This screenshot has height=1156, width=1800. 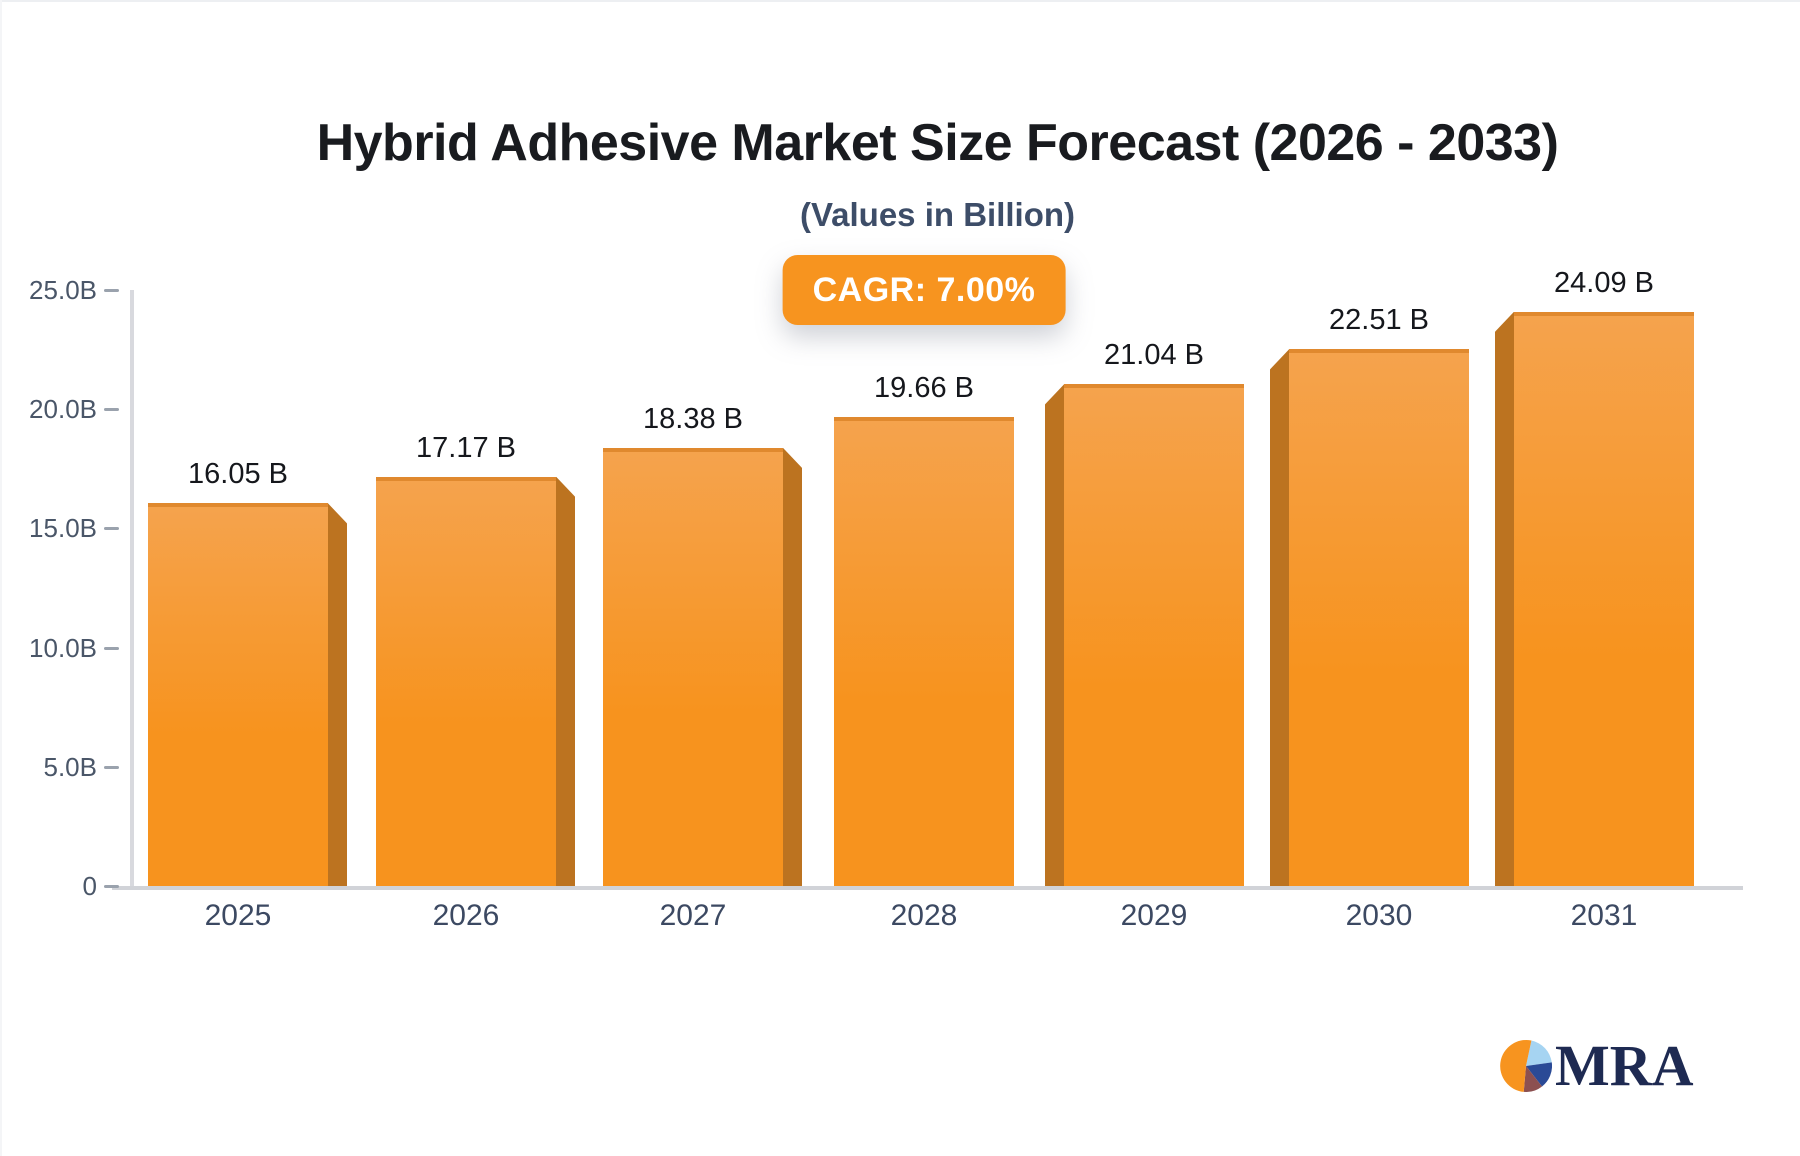 I want to click on x-axis-category-label: 2028, so click(x=924, y=915).